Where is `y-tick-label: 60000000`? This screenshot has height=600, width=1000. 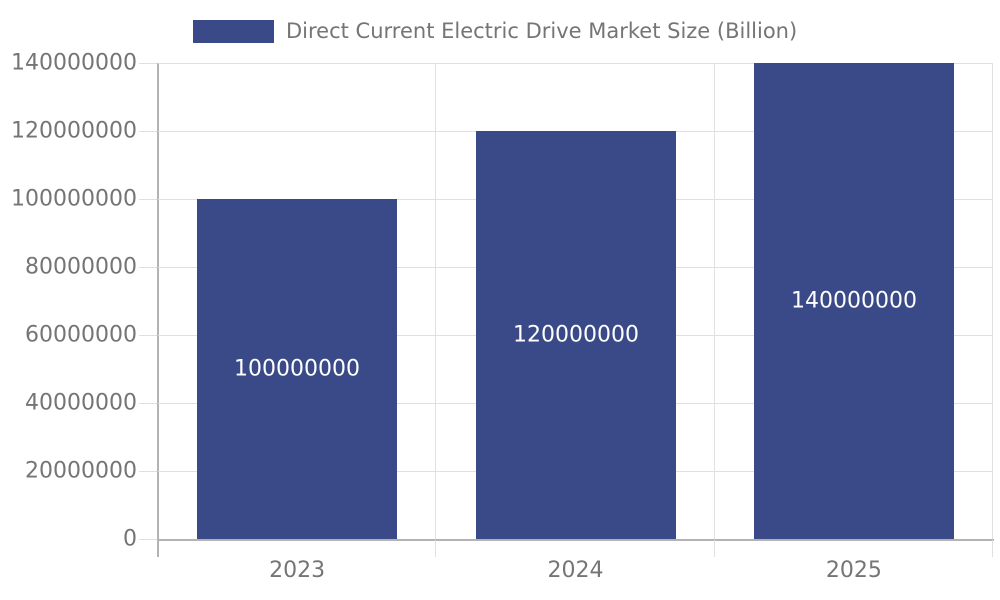
y-tick-label: 60000000 is located at coordinates (81, 335).